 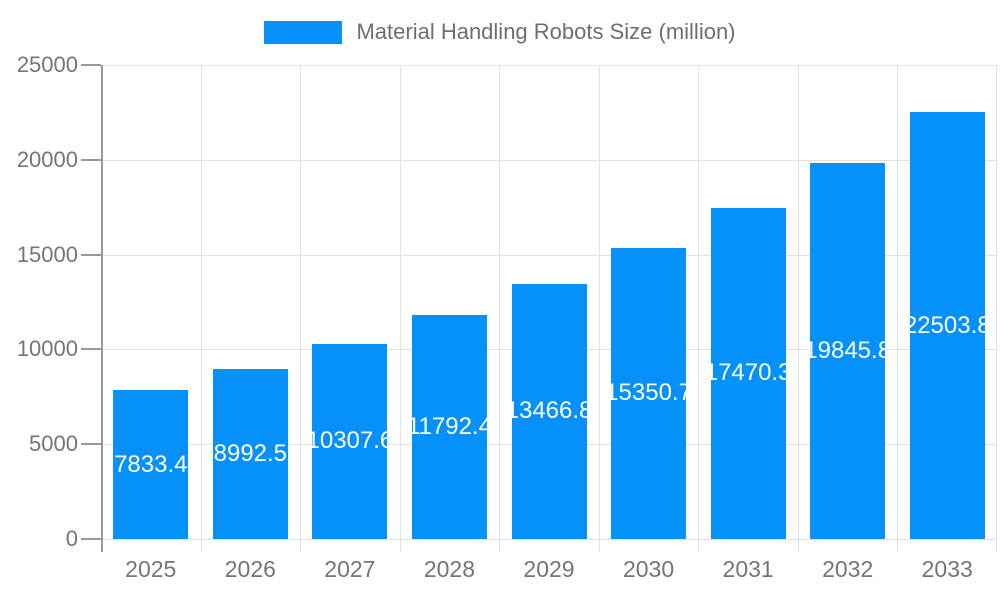 I want to click on x-tick-label: 2032, so click(x=848, y=569).